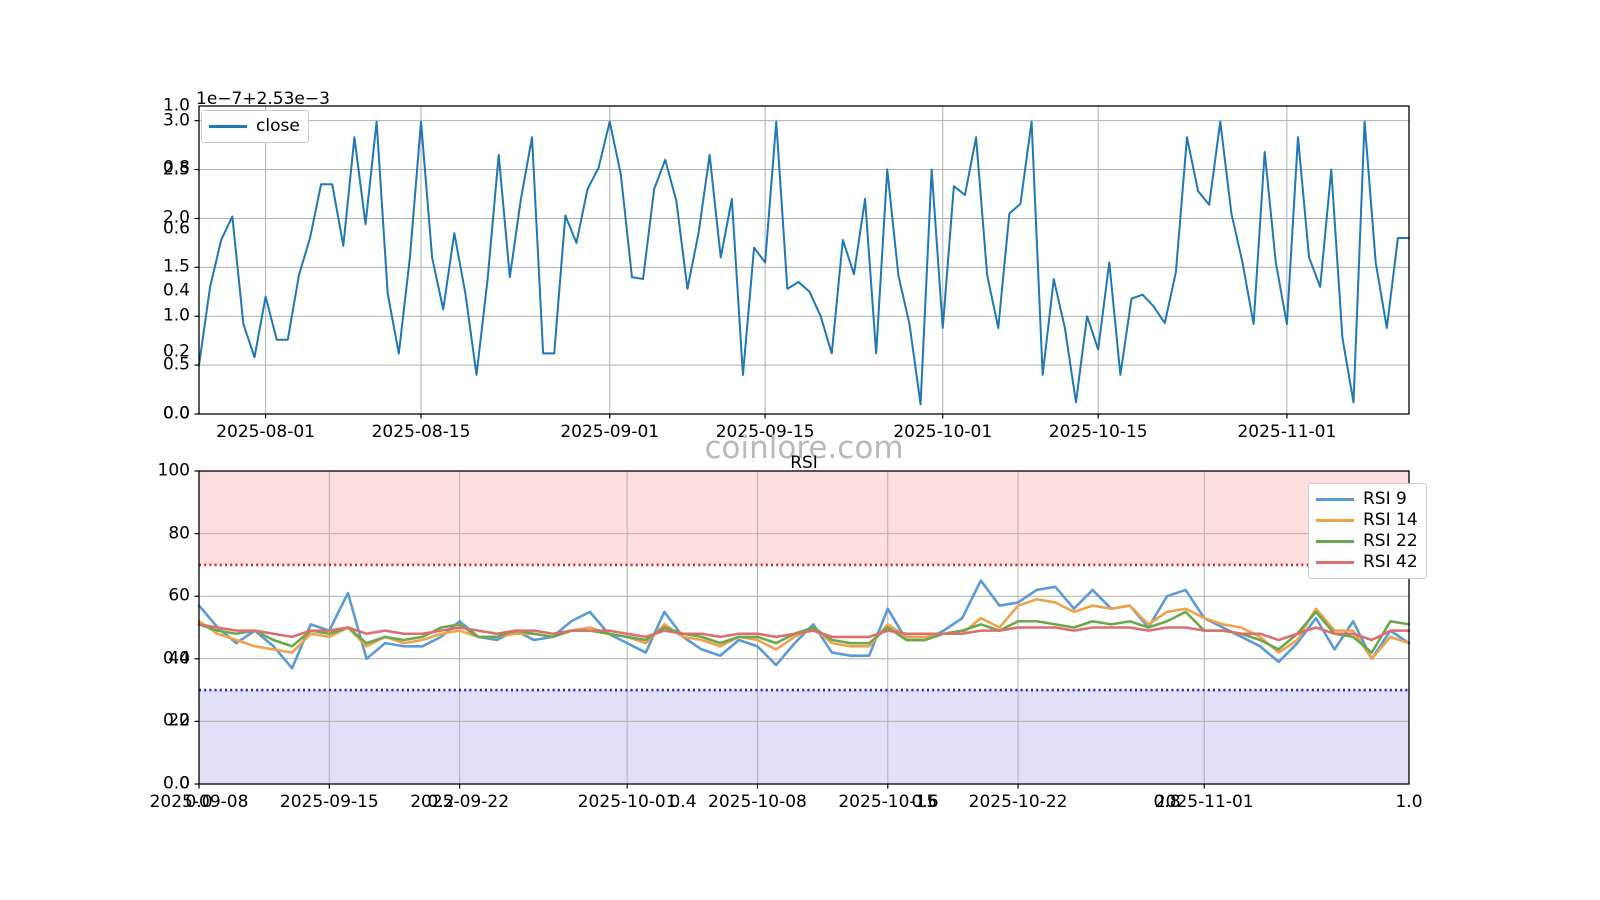 This screenshot has width=1600, height=900. What do you see at coordinates (278, 126) in the screenshot?
I see `price-legend-label: close` at bounding box center [278, 126].